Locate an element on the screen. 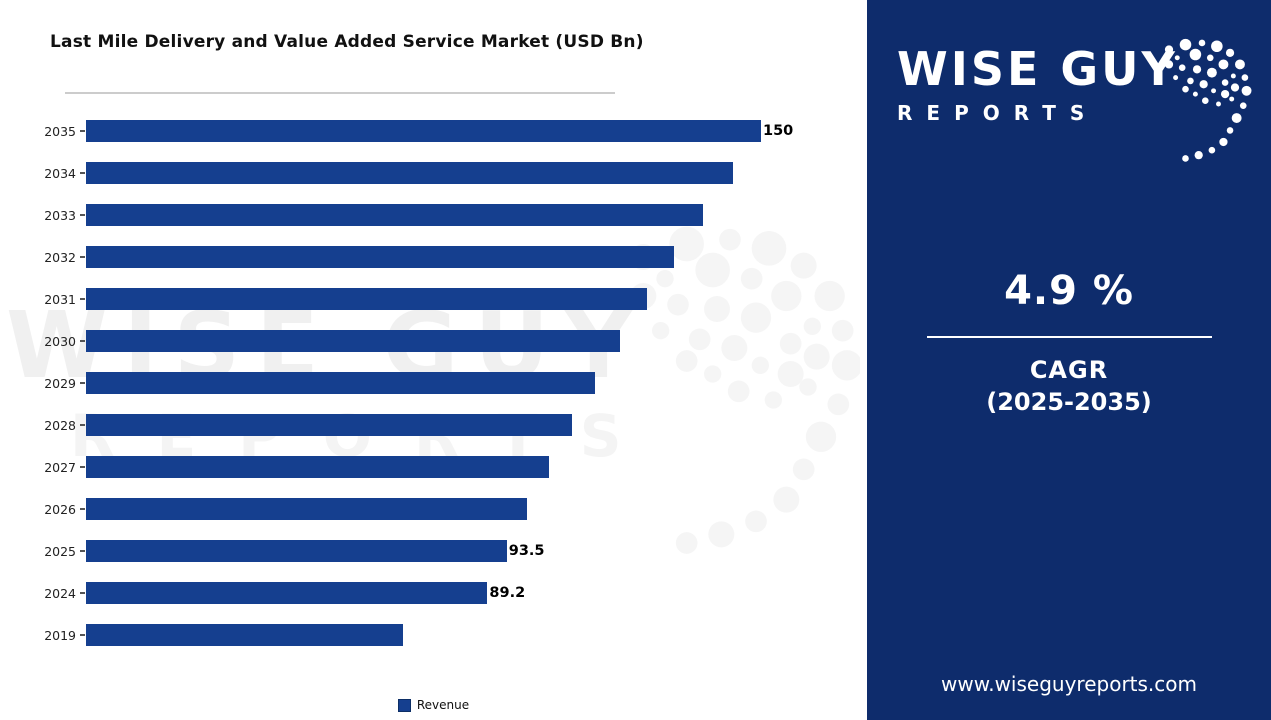 This screenshot has height=720, width=1271. chart-row: 2033 is located at coordinates (410, 215).